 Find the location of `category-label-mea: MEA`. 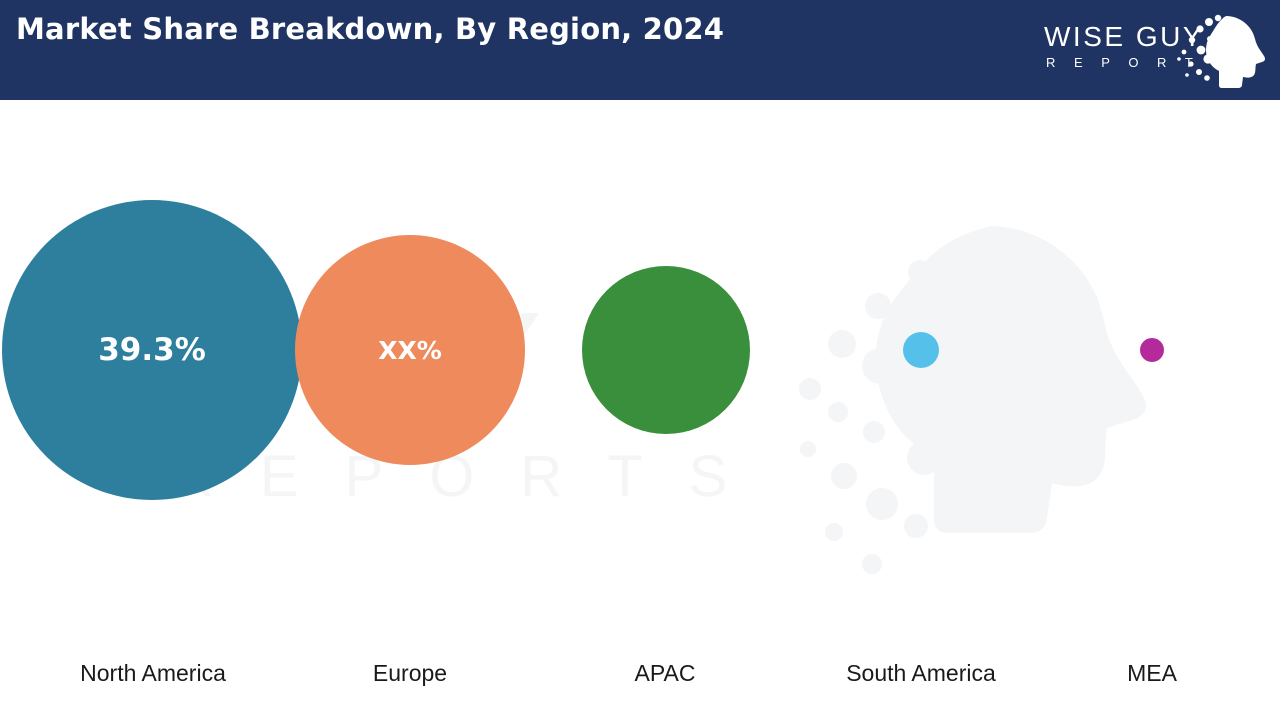

category-label-mea: MEA is located at coordinates (1152, 673).